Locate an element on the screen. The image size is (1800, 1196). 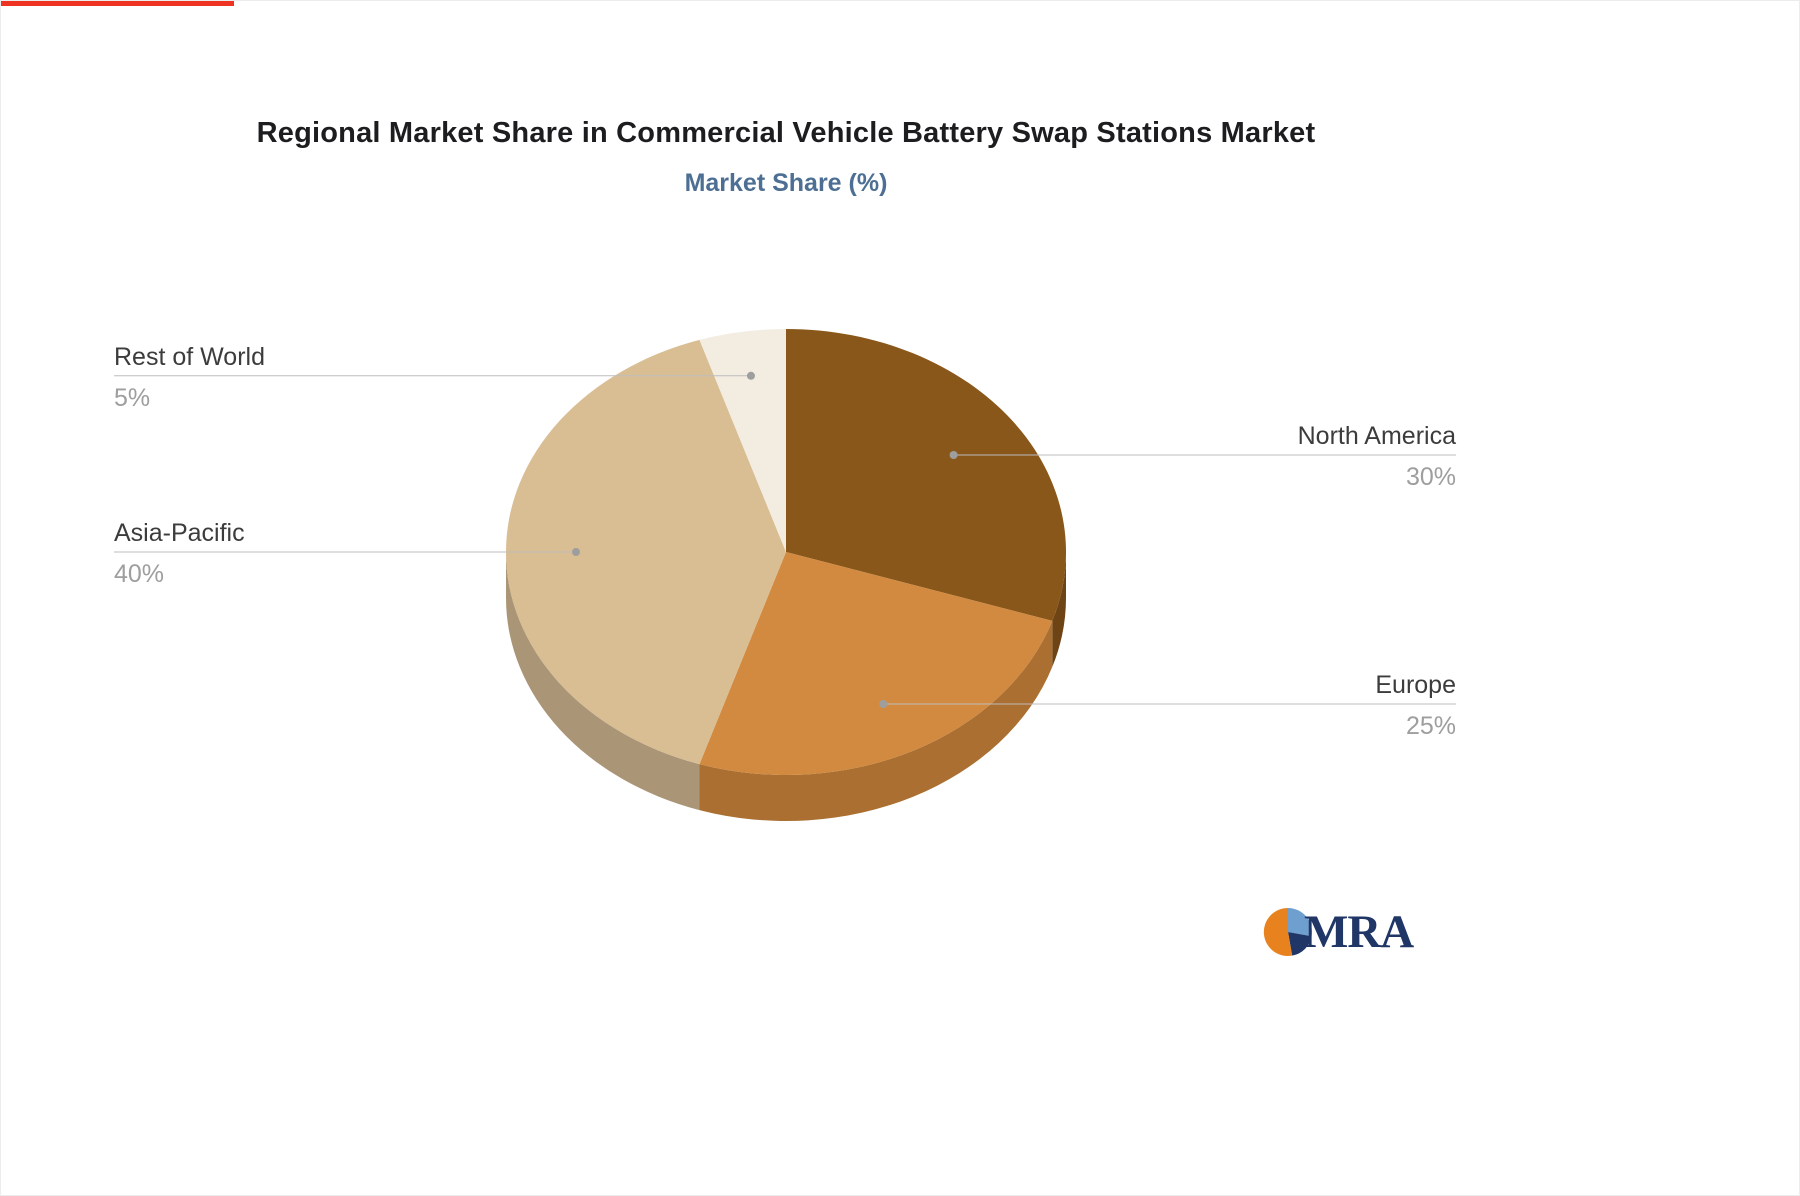
slice-label-europe: Europe is located at coordinates (1415, 685).